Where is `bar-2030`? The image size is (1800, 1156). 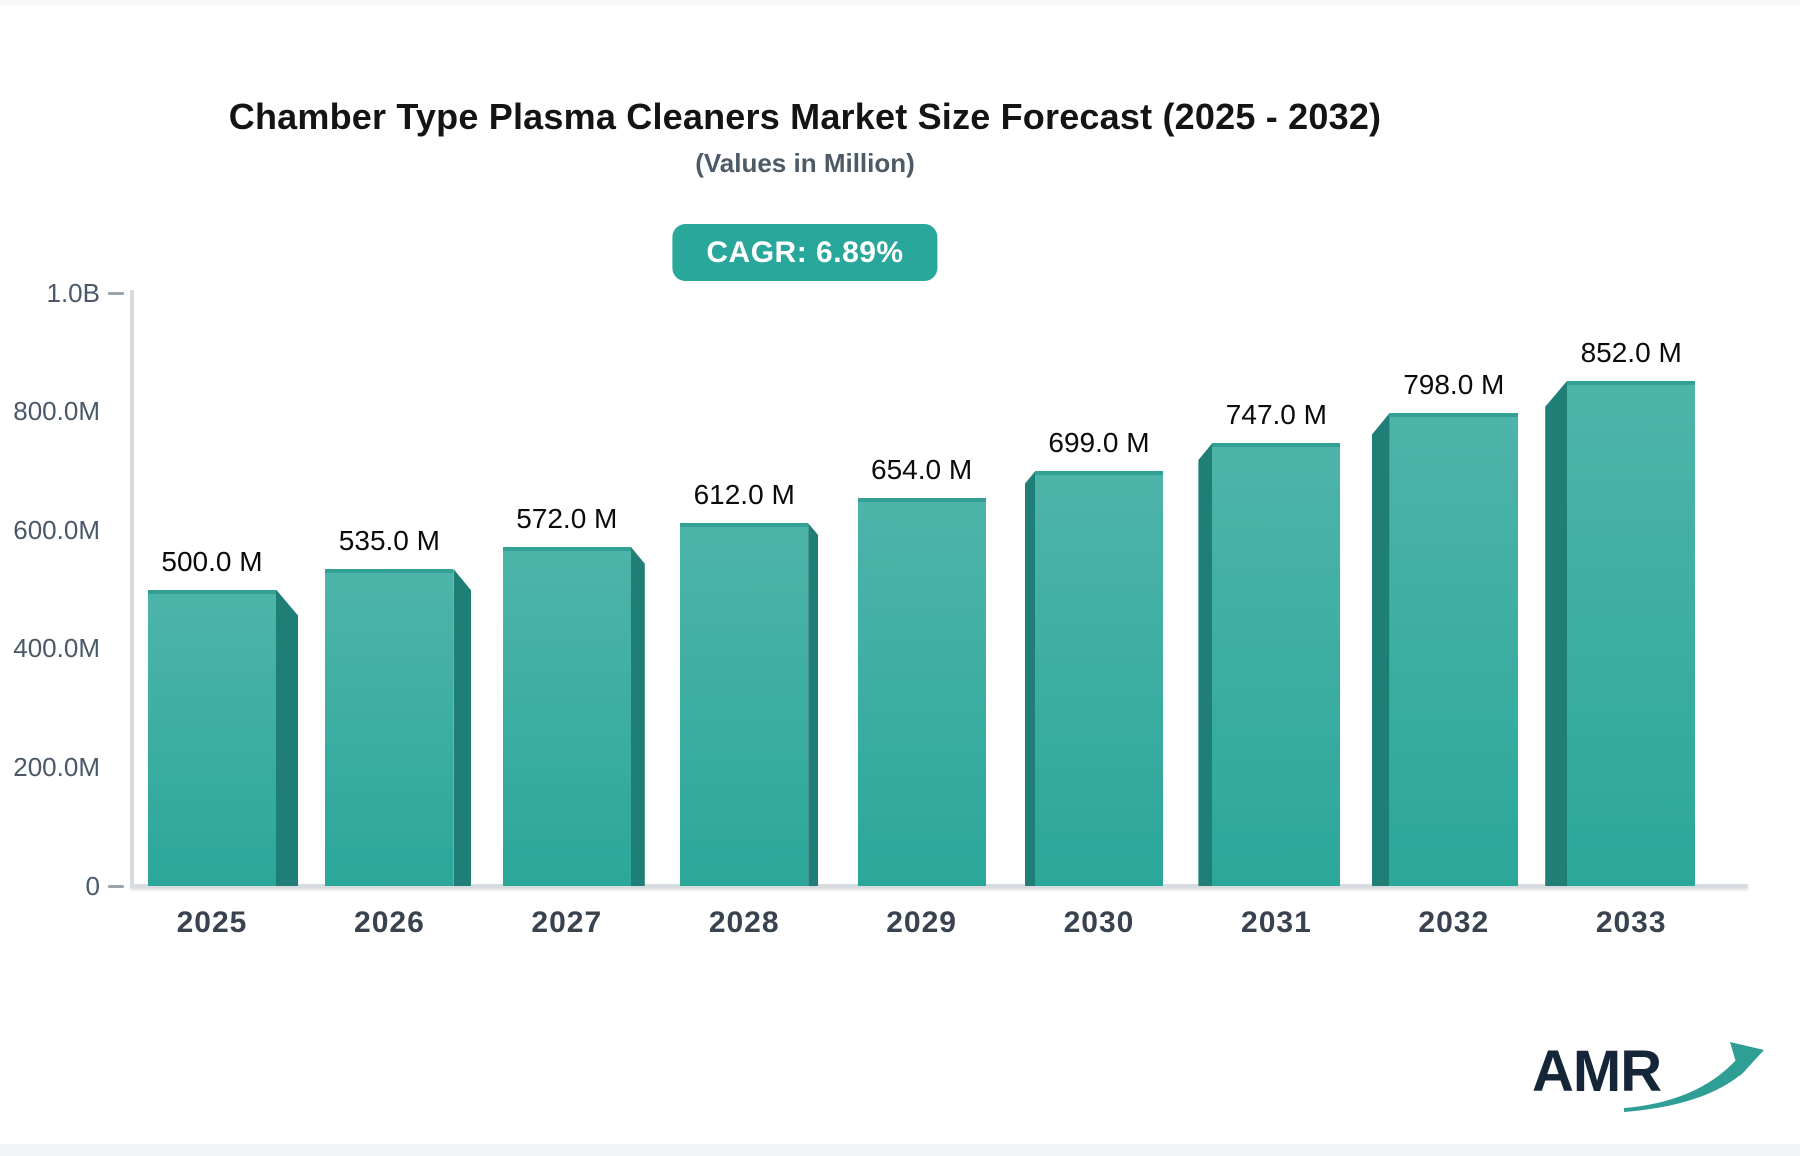
bar-2030 is located at coordinates (1099, 678).